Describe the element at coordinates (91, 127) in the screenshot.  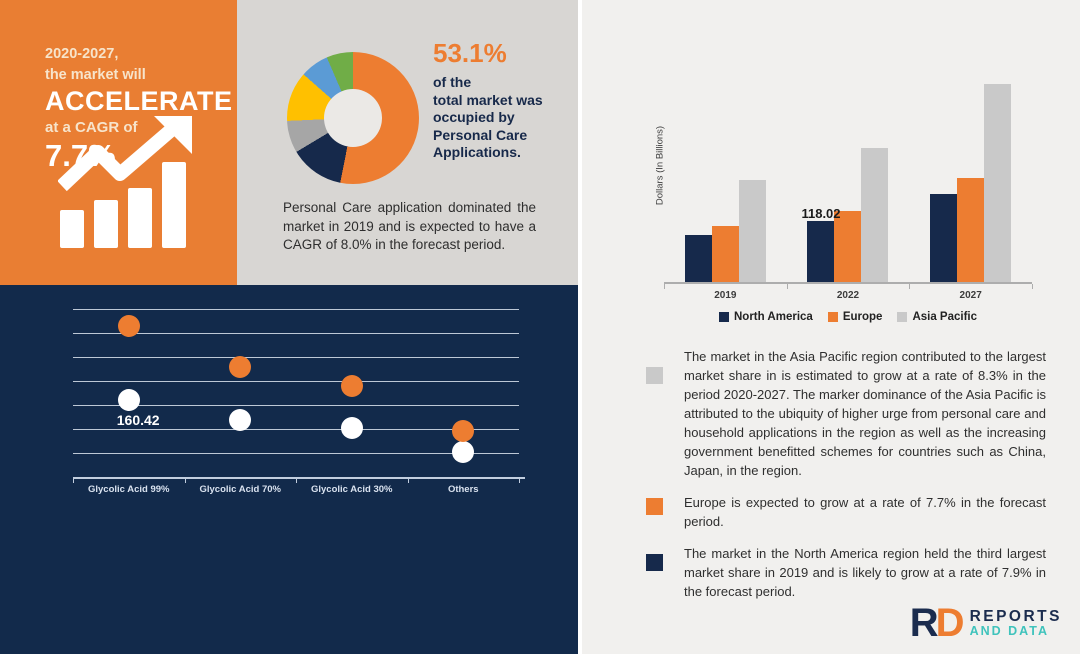
I see `headline-line4: at a CAGR of` at that location.